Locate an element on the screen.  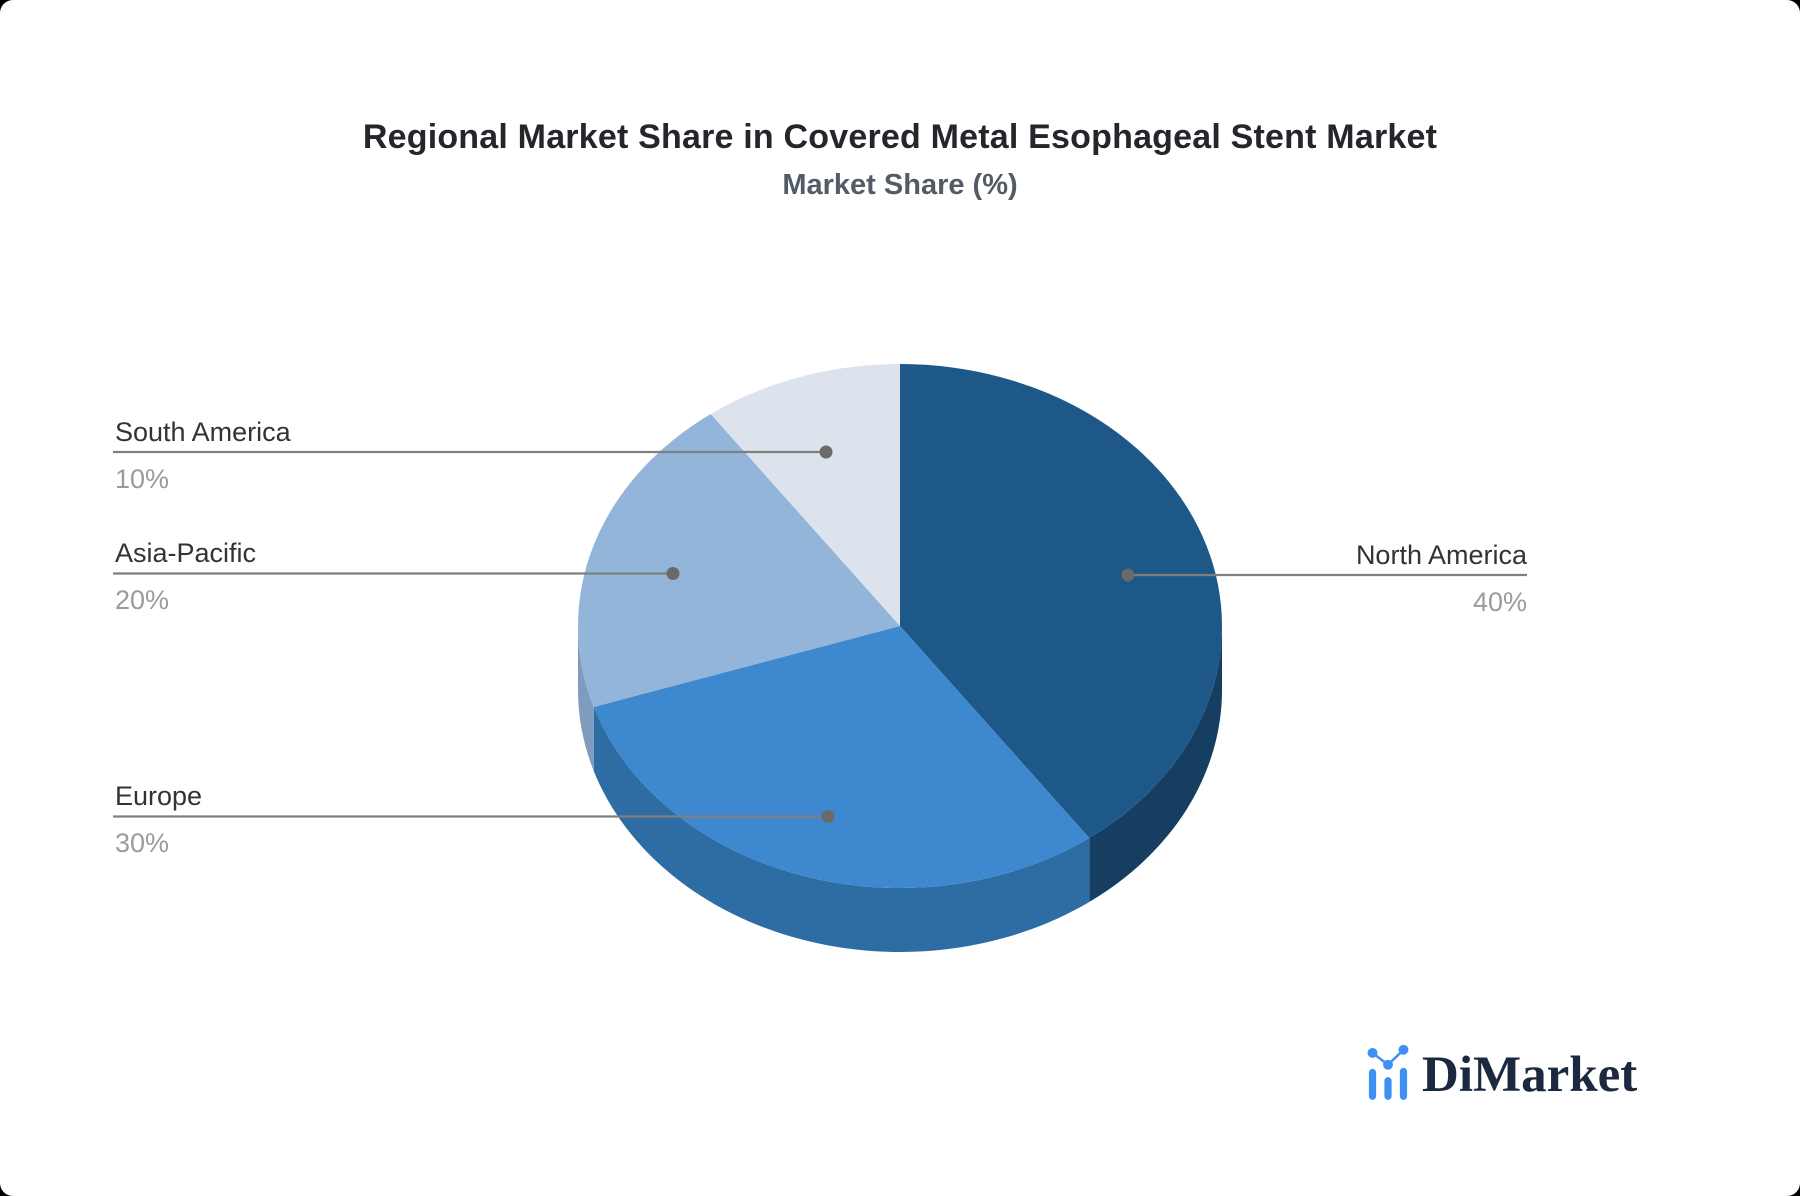
value-south-america: 10% is located at coordinates (142, 479).